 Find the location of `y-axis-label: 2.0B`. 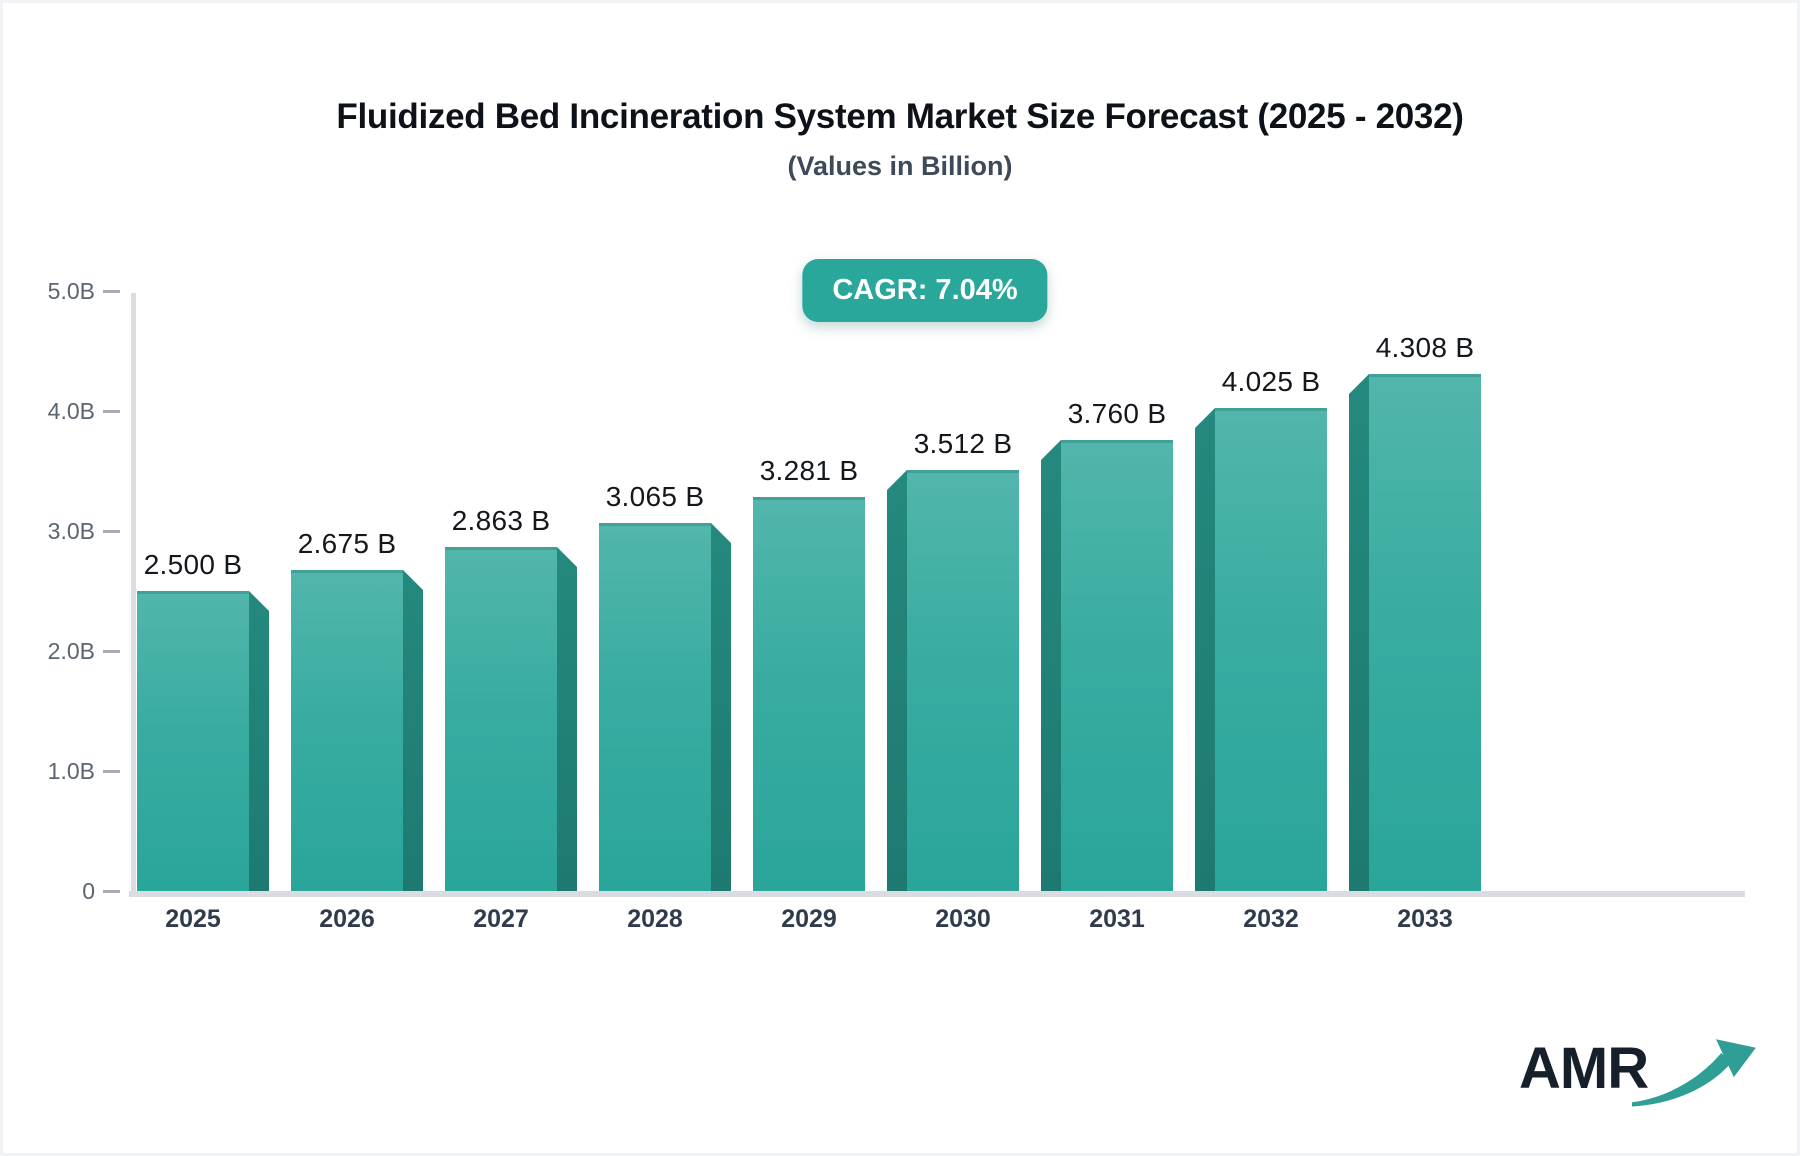

y-axis-label: 2.0B is located at coordinates (71, 651).